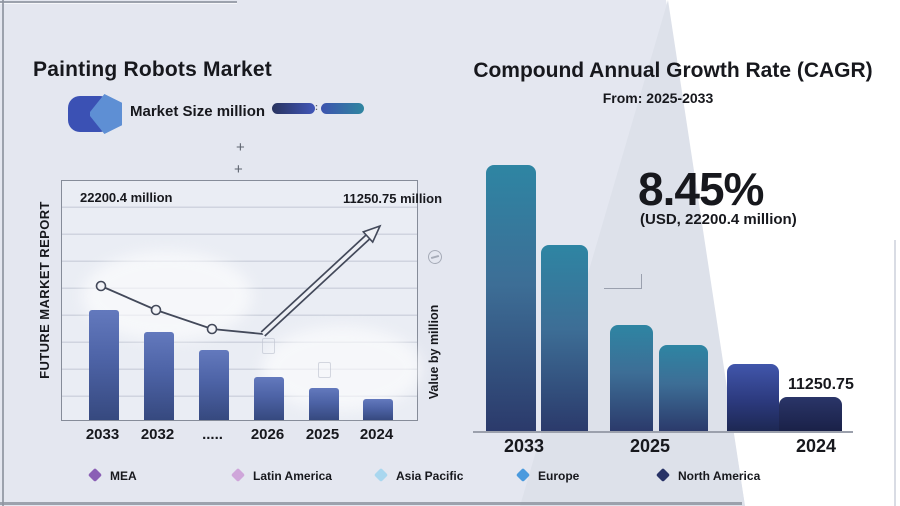 This screenshot has width=900, height=506. What do you see at coordinates (95, 114) in the screenshot?
I see `market-size-icon` at bounding box center [95, 114].